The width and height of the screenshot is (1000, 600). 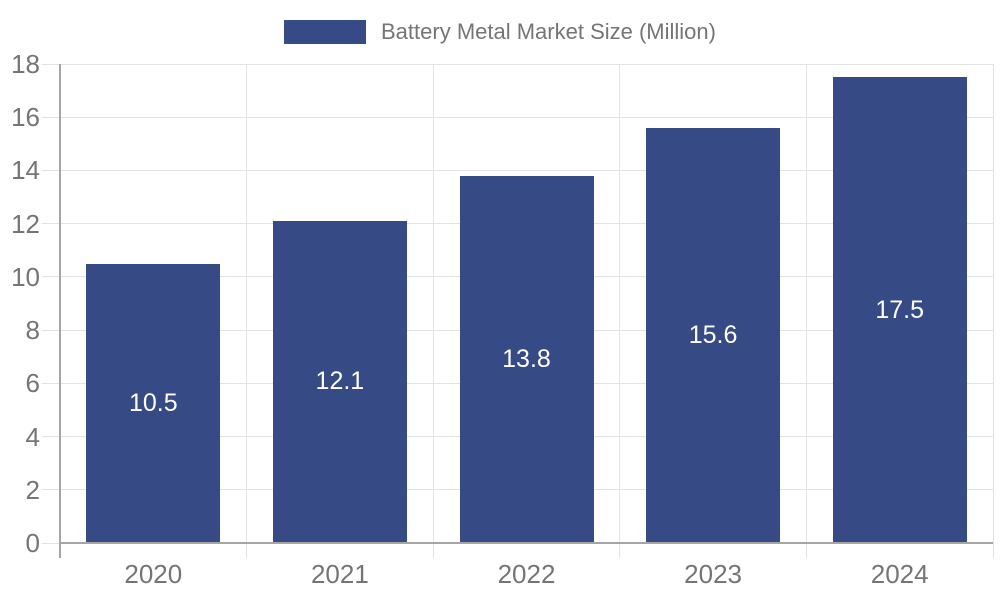 I want to click on x-tick-label: 2024, so click(x=899, y=574).